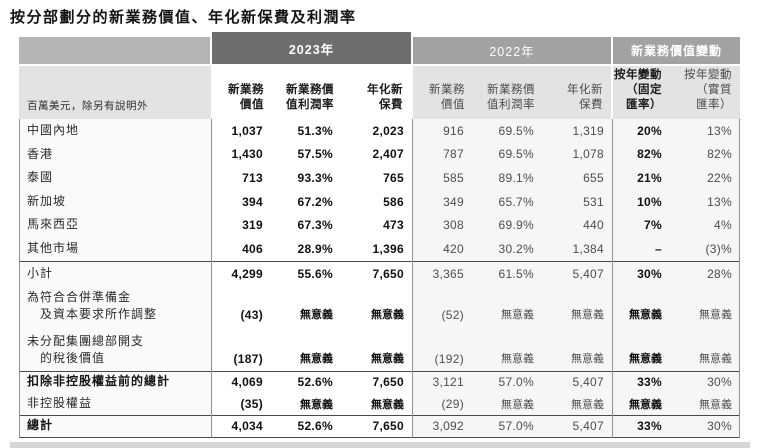 The image size is (759, 448). I want to click on value-cell: 33%, so click(649, 426).